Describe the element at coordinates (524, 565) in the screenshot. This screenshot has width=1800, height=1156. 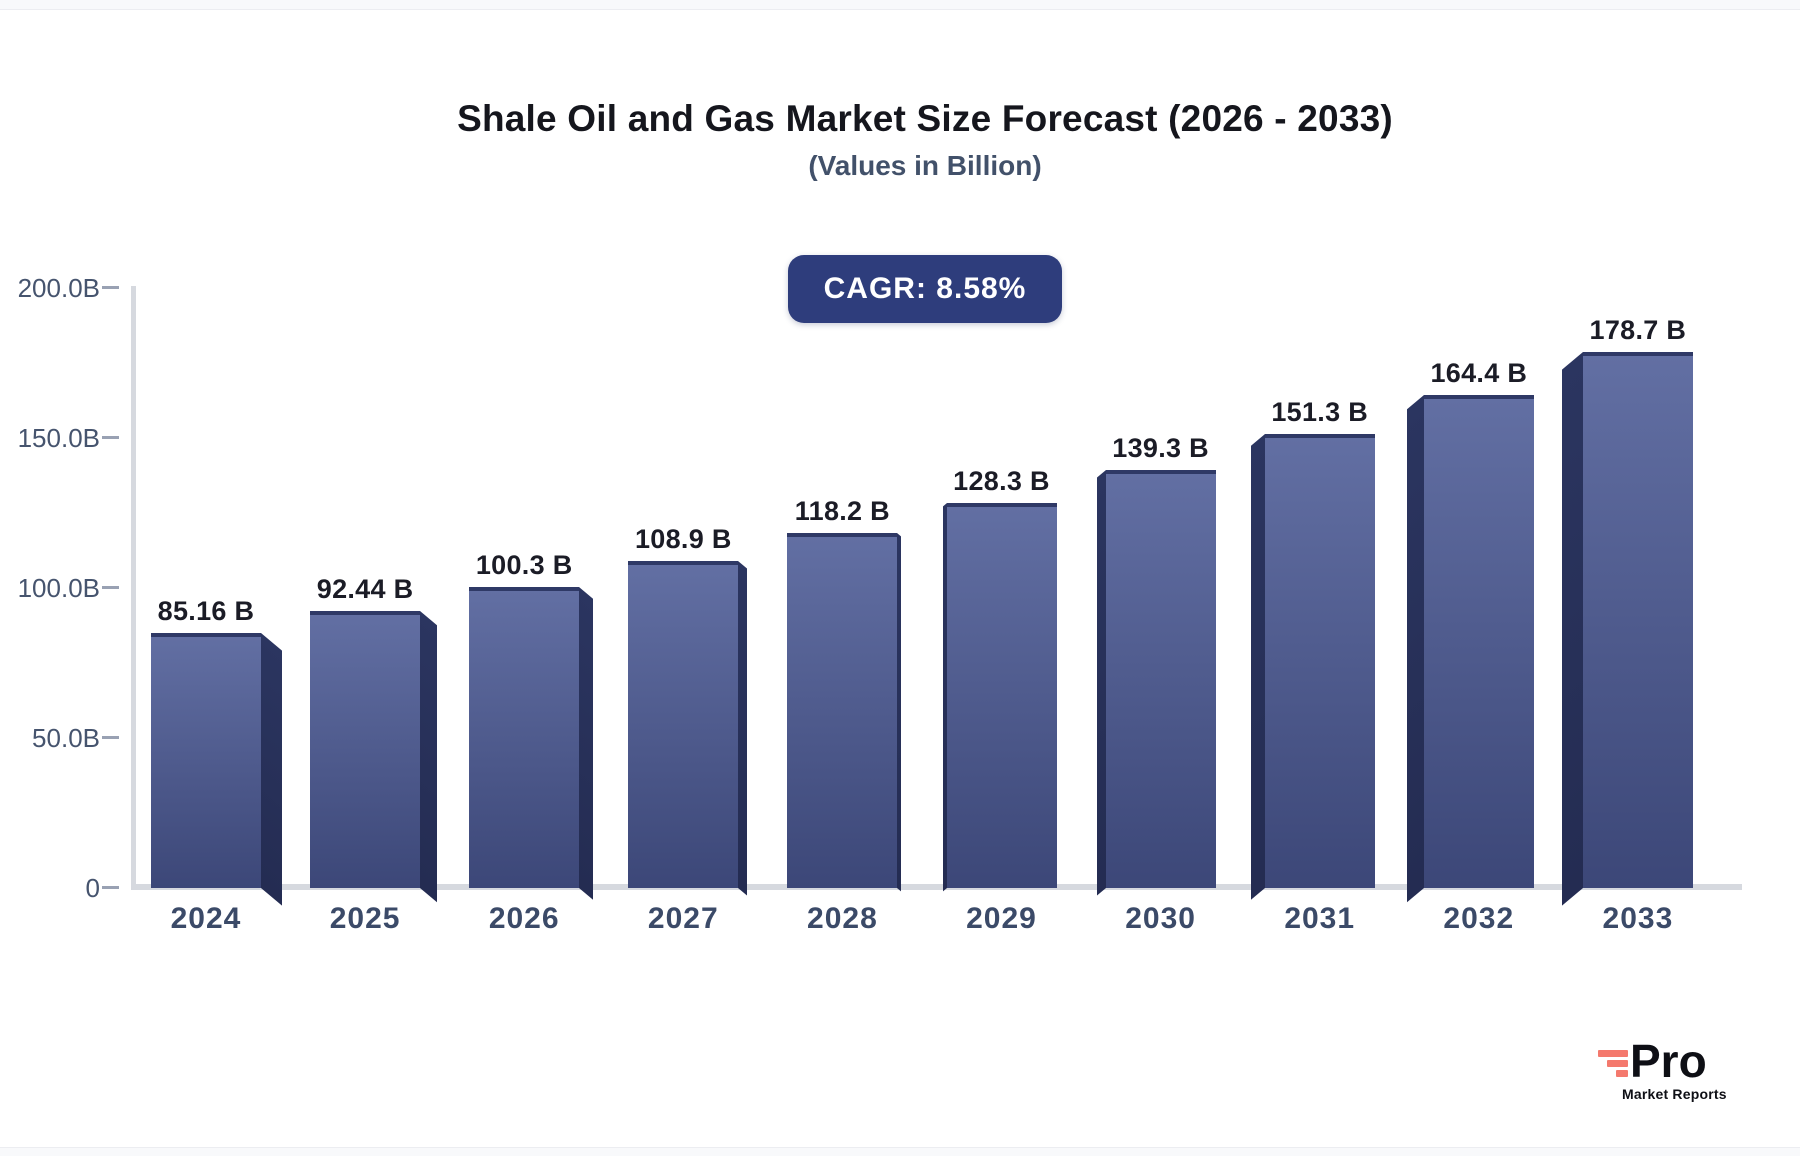
I see `bar-value-label: 100.3 B` at that location.